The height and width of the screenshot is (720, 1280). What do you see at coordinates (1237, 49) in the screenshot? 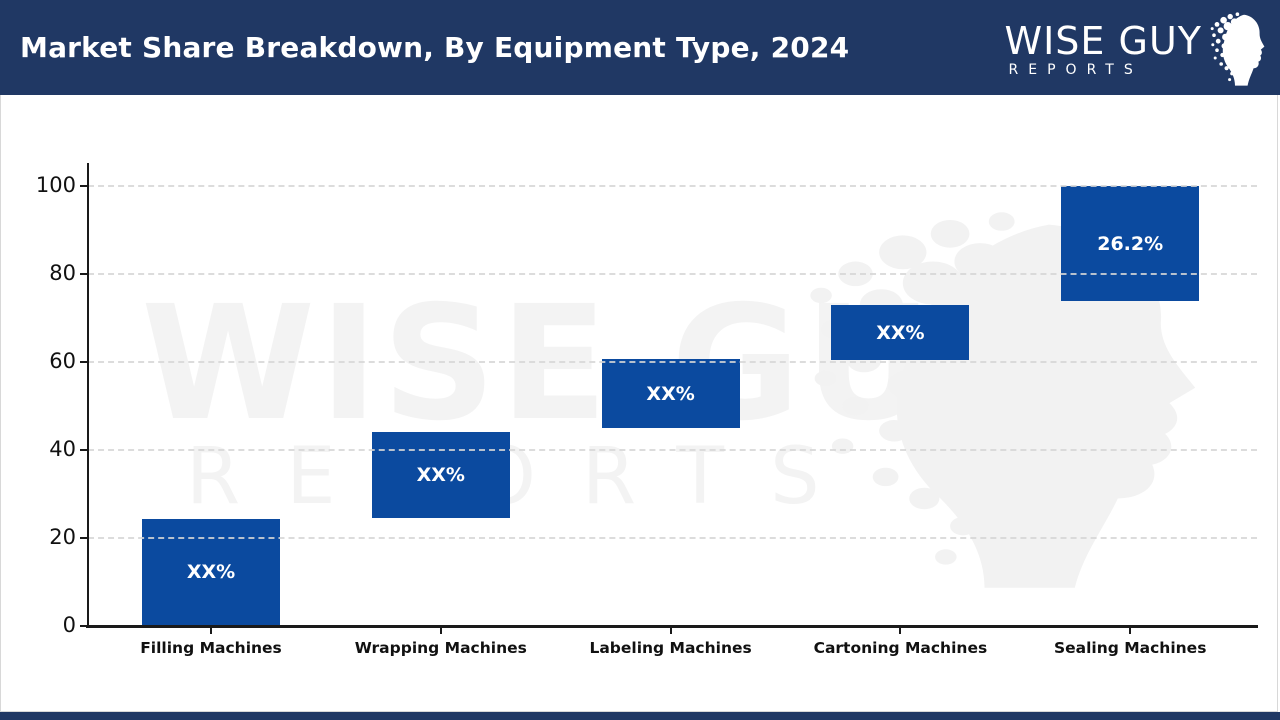
I see `head-profile-icon` at bounding box center [1237, 49].